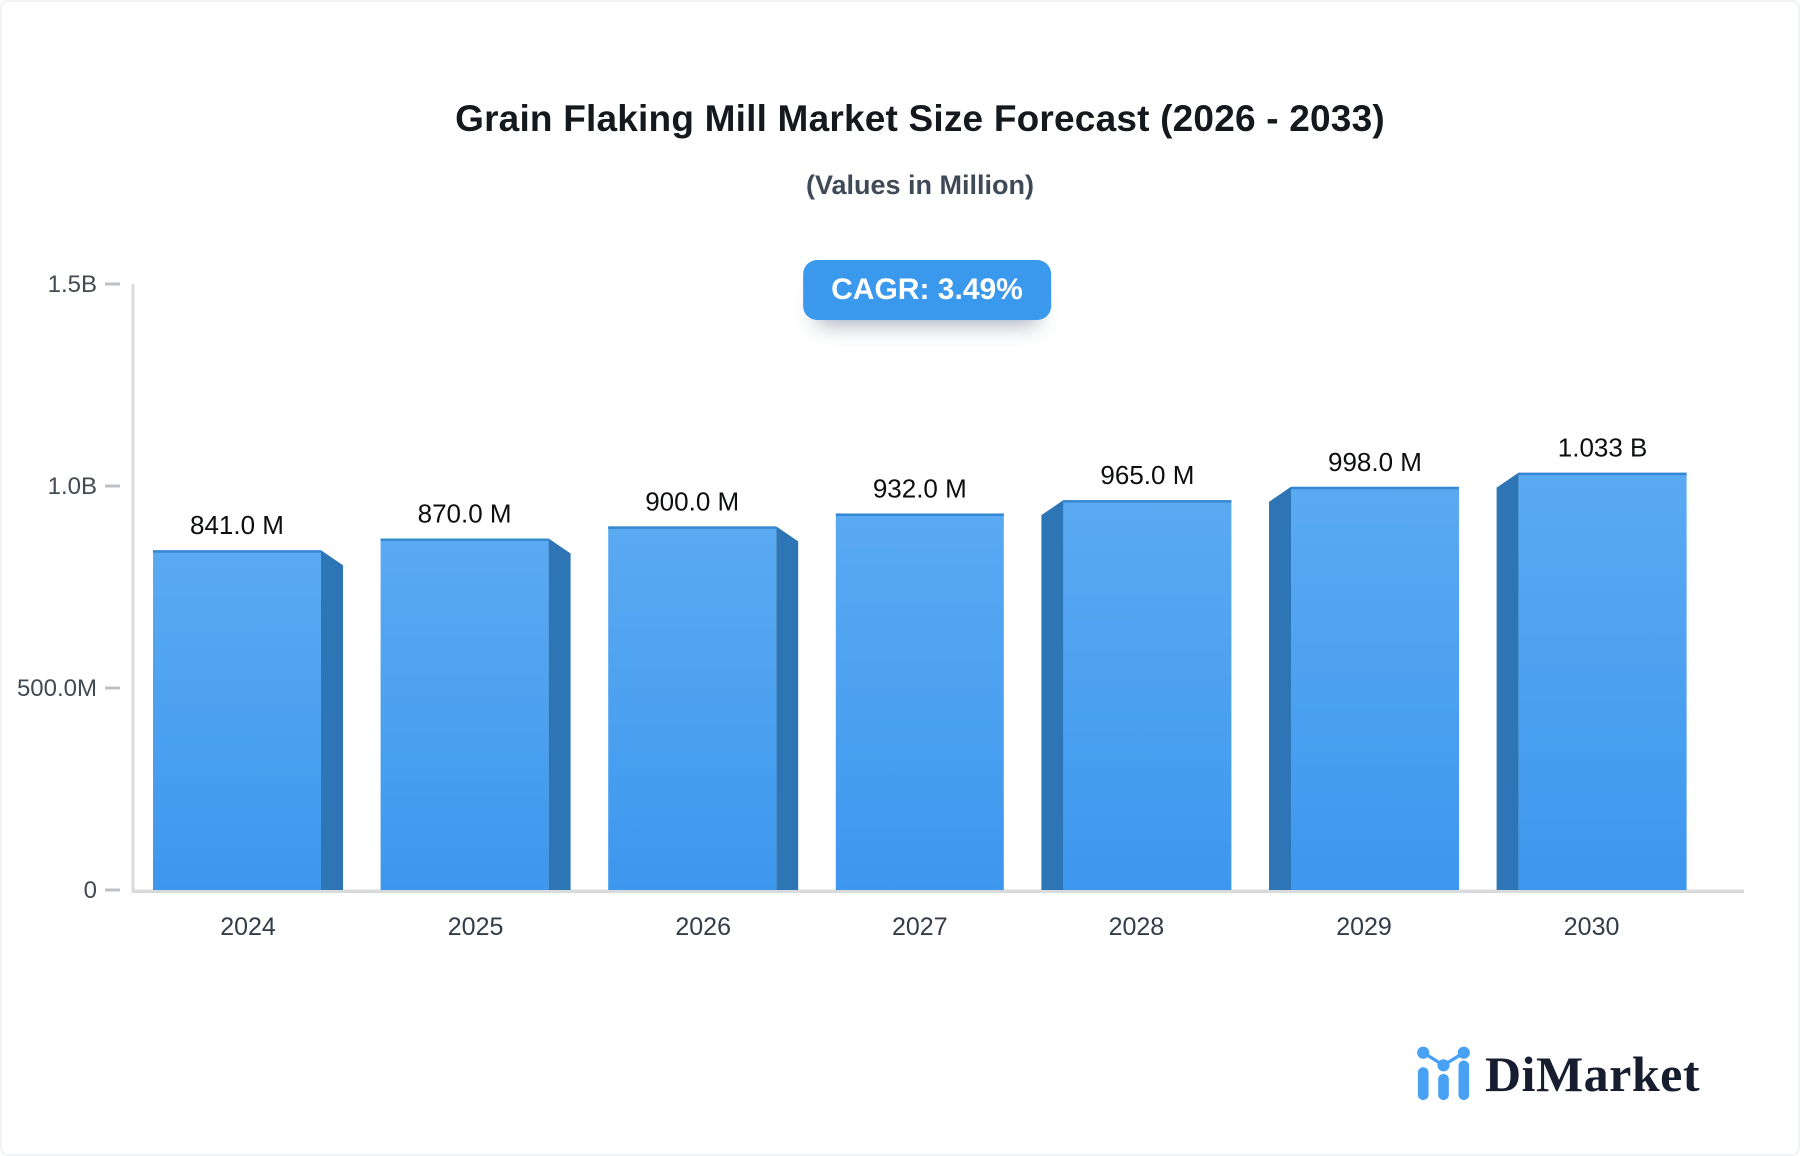 The width and height of the screenshot is (1800, 1156). What do you see at coordinates (919, 701) in the screenshot?
I see `bar-2027` at bounding box center [919, 701].